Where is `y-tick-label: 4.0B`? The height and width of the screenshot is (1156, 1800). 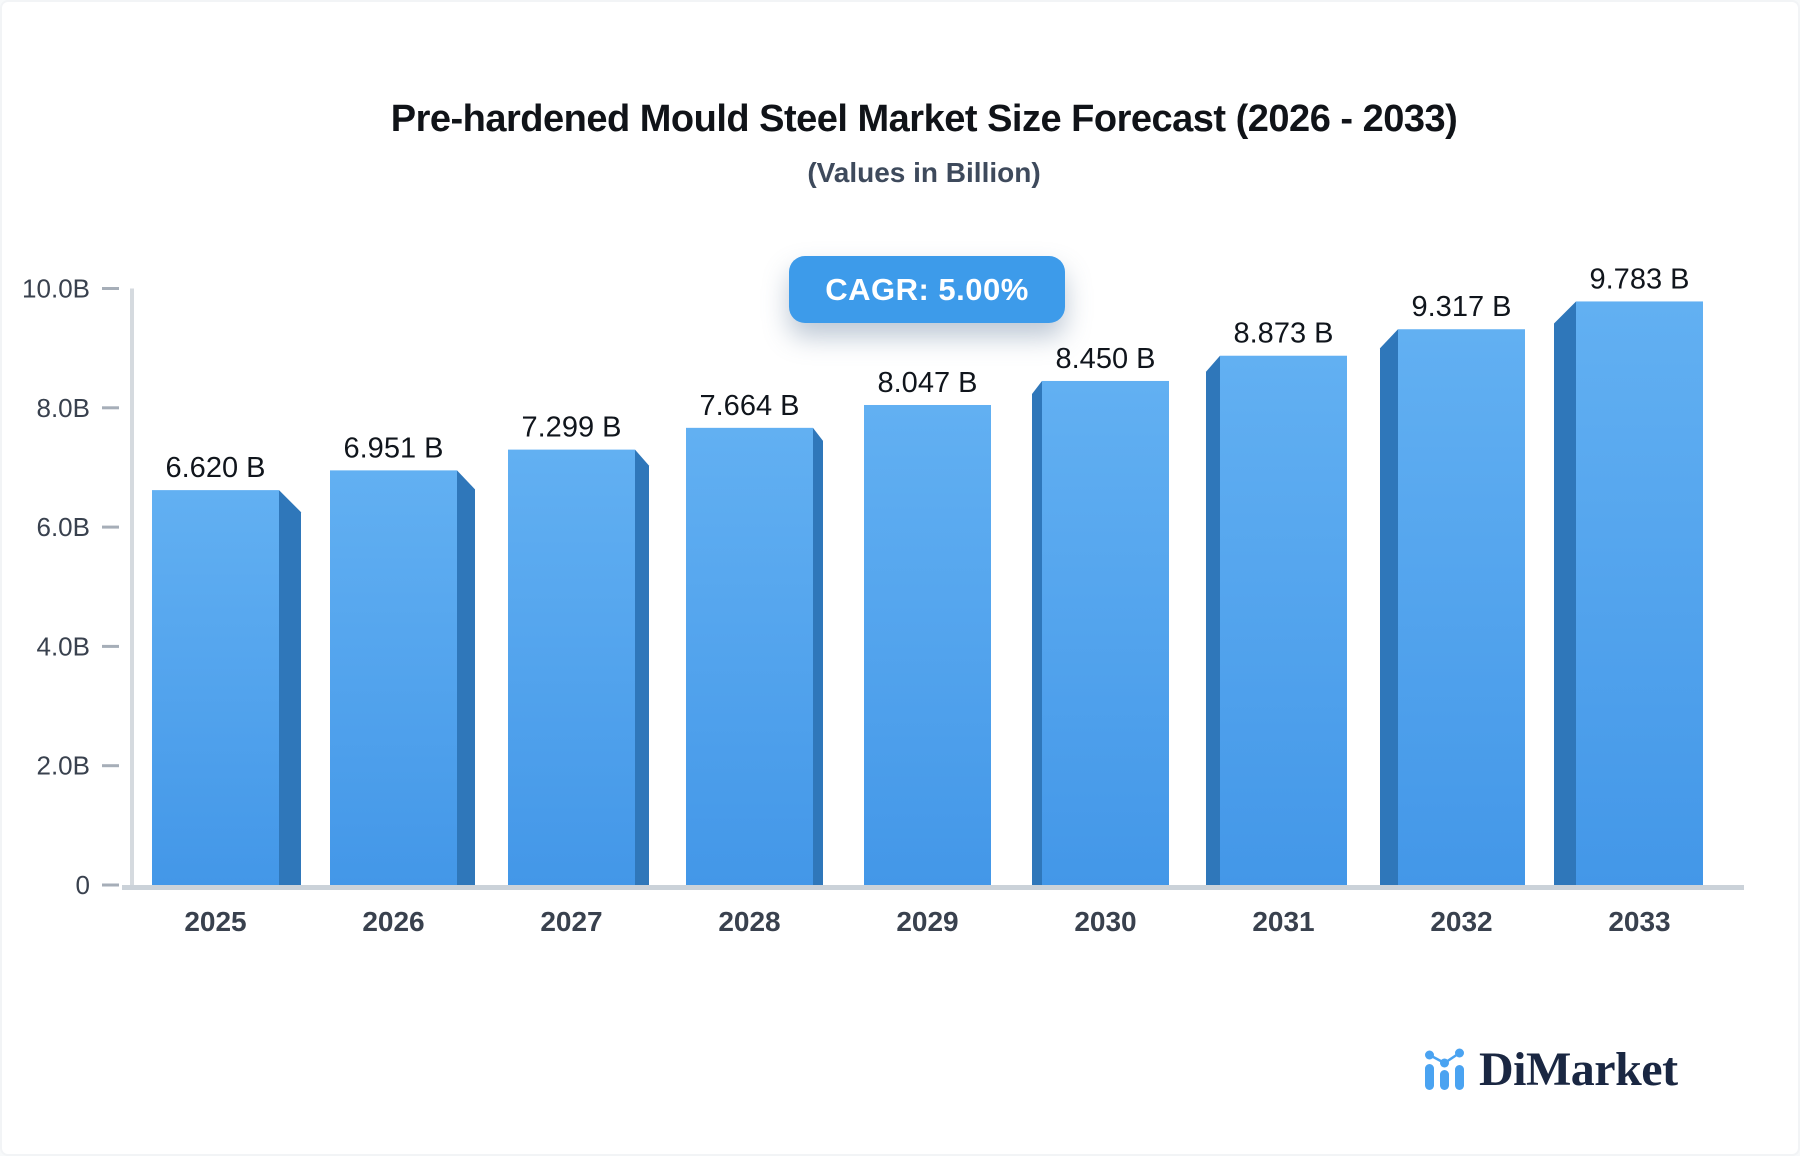 y-tick-label: 4.0B is located at coordinates (64, 646).